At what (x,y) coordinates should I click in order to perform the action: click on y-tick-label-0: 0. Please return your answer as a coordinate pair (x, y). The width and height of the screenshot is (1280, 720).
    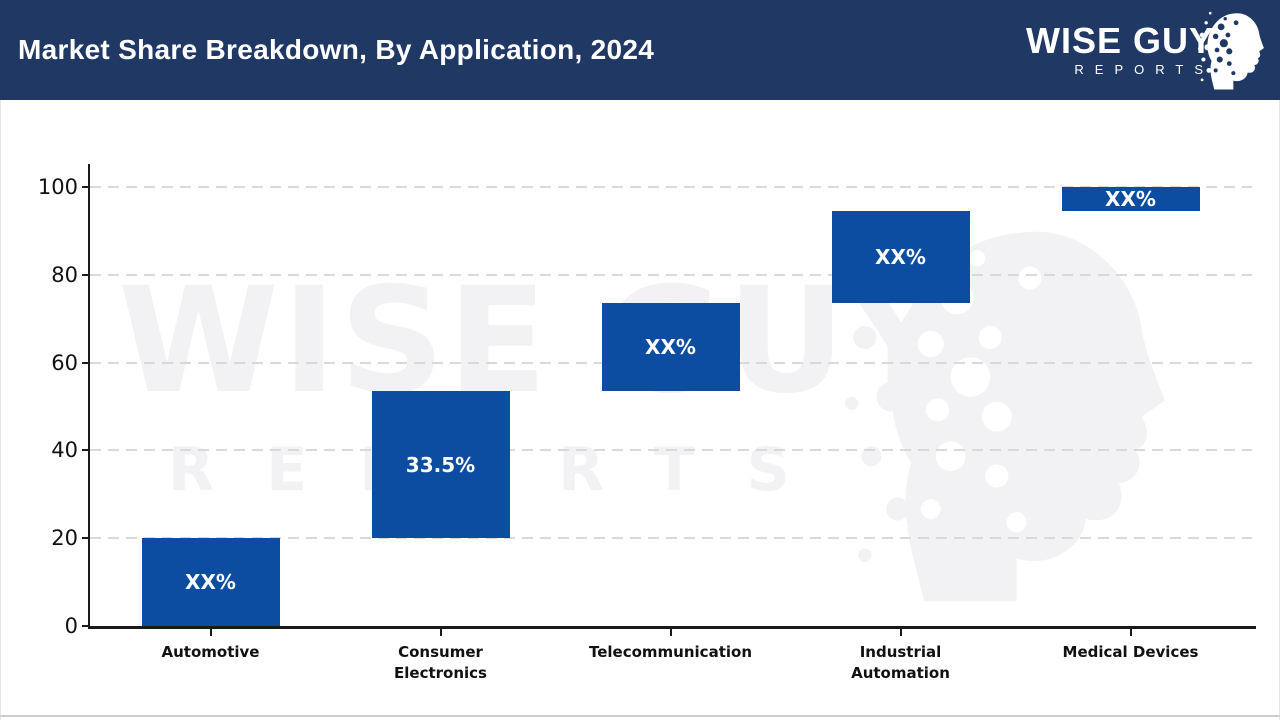
    Looking at the image, I should click on (71, 626).